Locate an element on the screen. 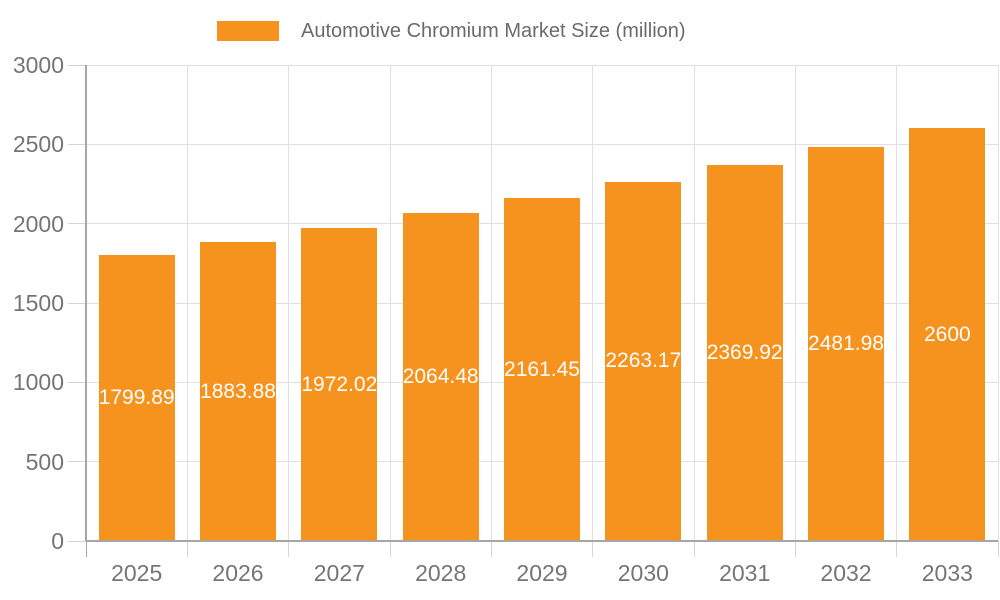  bar-value-label: 2161.45 is located at coordinates (542, 369).